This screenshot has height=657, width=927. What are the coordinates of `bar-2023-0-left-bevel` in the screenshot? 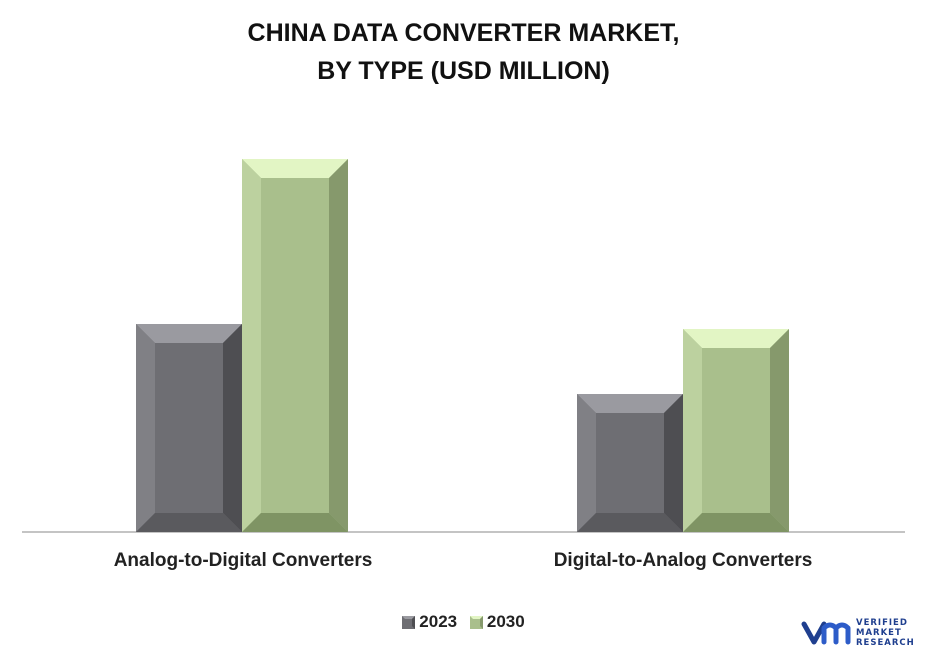 It's located at (145, 428).